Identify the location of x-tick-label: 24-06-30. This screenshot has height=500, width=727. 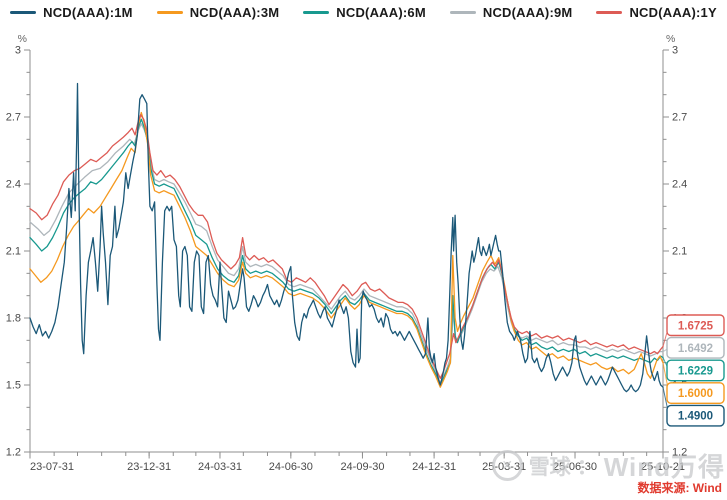
(291, 467).